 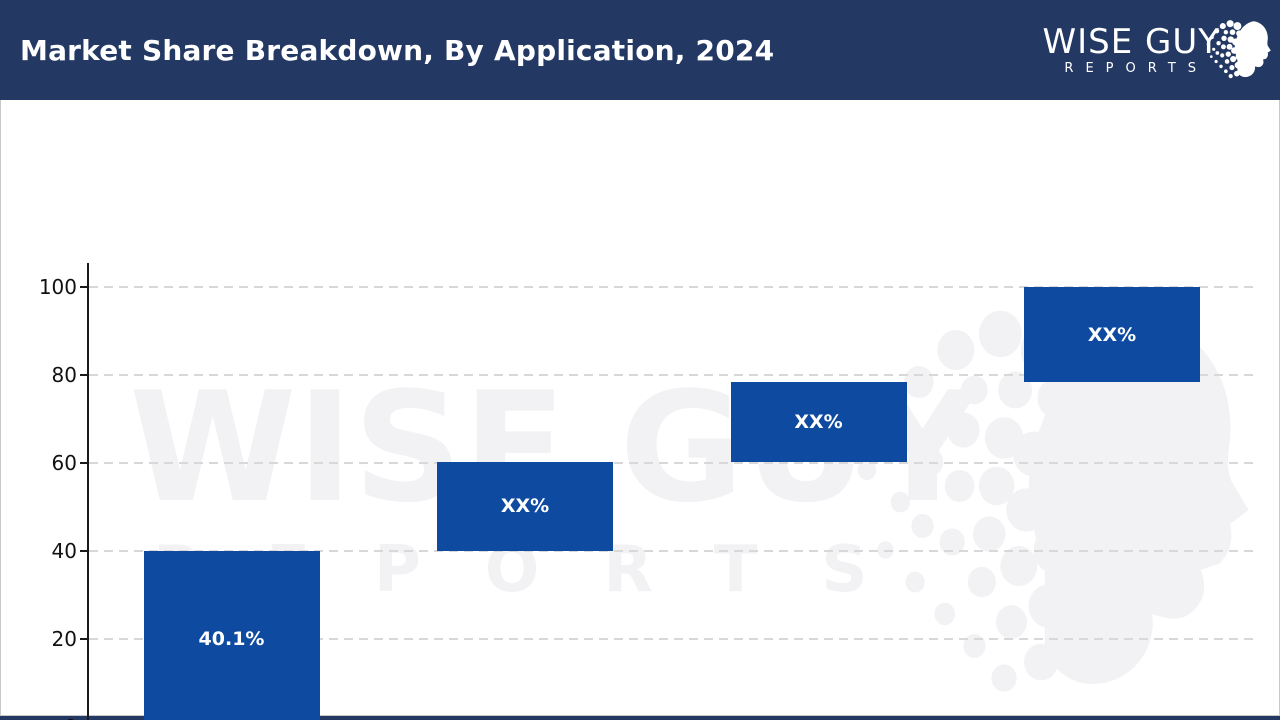 What do you see at coordinates (64, 551) in the screenshot?
I see `y-tick-label: 40` at bounding box center [64, 551].